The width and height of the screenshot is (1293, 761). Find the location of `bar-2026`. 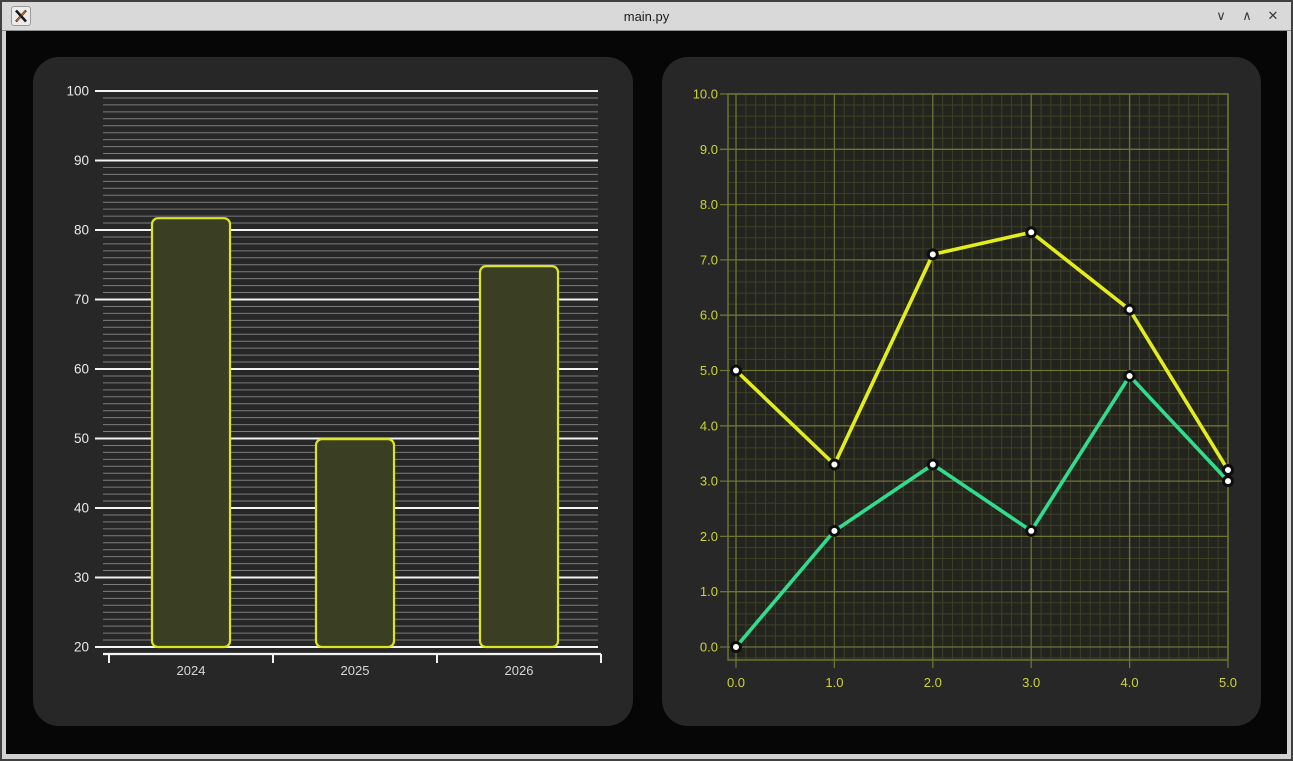

bar-2026 is located at coordinates (519, 457).